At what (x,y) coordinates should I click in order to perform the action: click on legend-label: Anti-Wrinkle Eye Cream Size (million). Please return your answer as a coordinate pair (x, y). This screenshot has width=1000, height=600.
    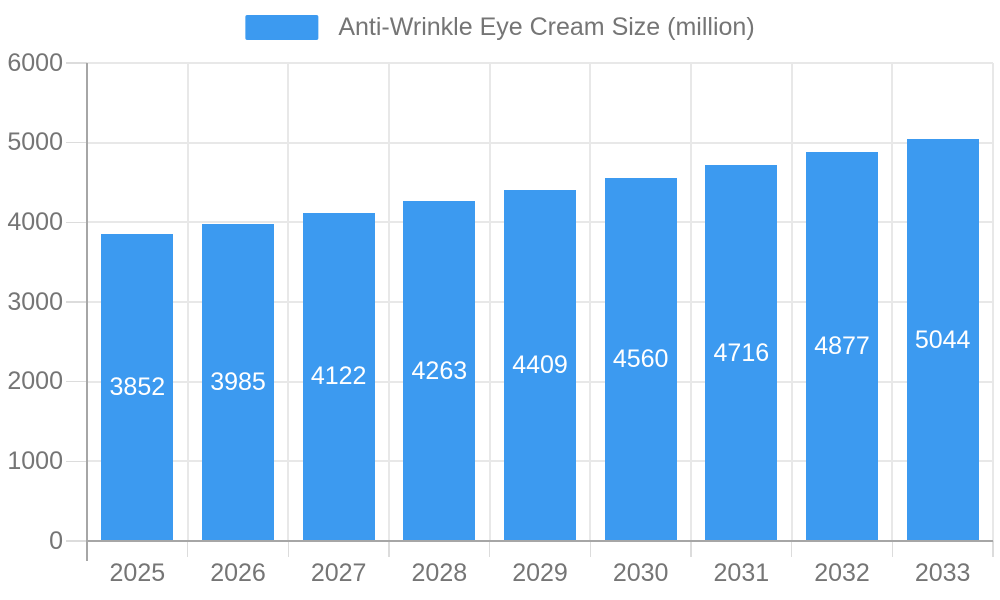
    Looking at the image, I should click on (546, 27).